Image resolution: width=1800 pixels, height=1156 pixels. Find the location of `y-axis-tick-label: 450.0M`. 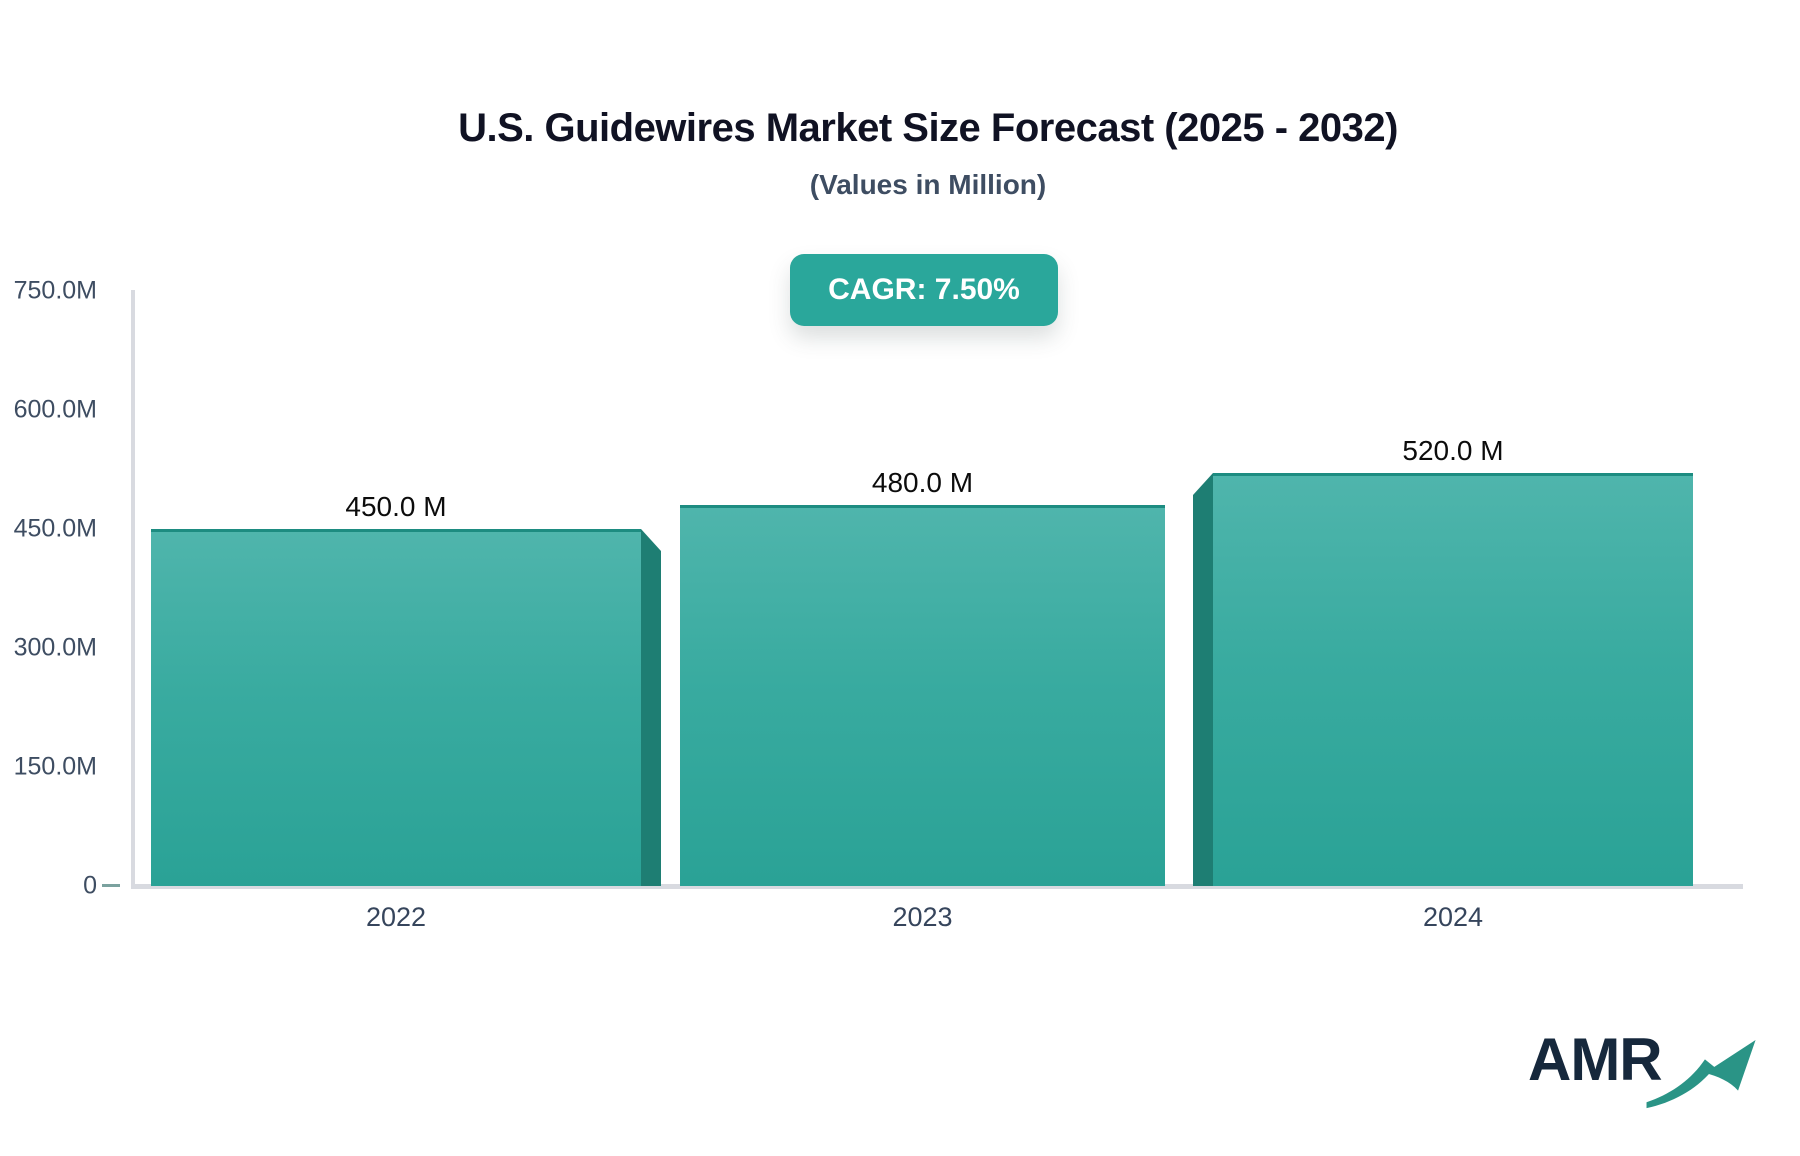

y-axis-tick-label: 450.0M is located at coordinates (55, 528).